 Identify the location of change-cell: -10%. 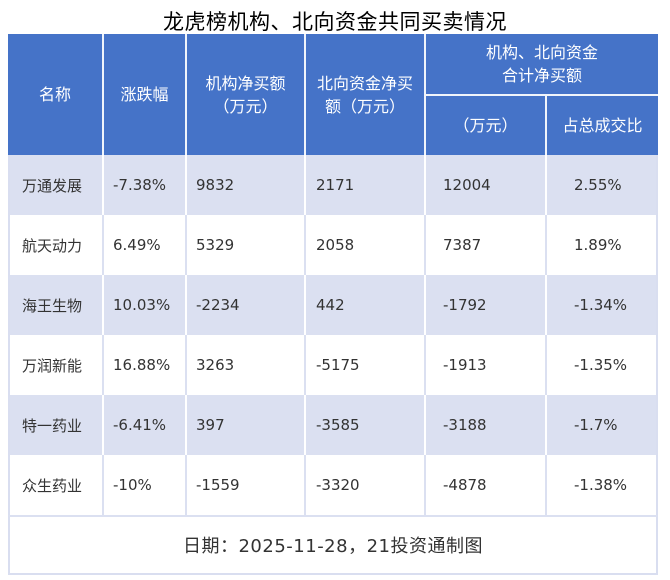
(145, 485).